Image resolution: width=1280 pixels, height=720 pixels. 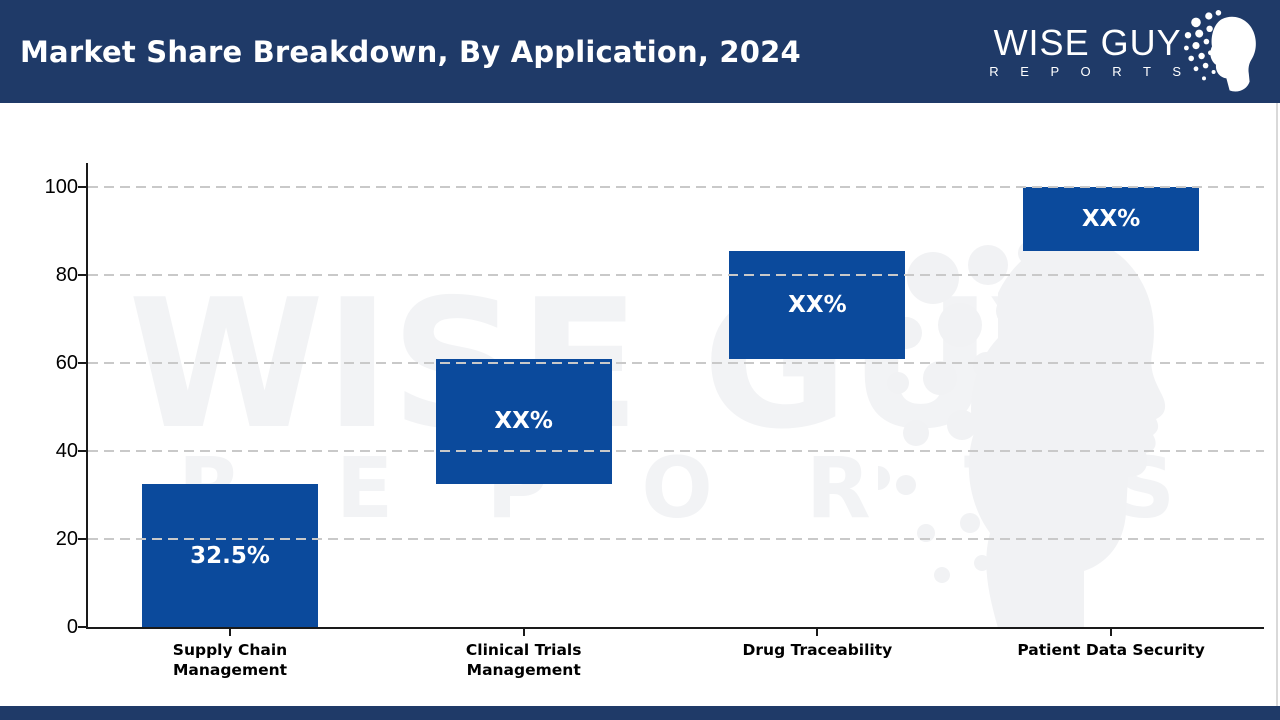 I want to click on brand-head-icon, so click(x=1220, y=51).